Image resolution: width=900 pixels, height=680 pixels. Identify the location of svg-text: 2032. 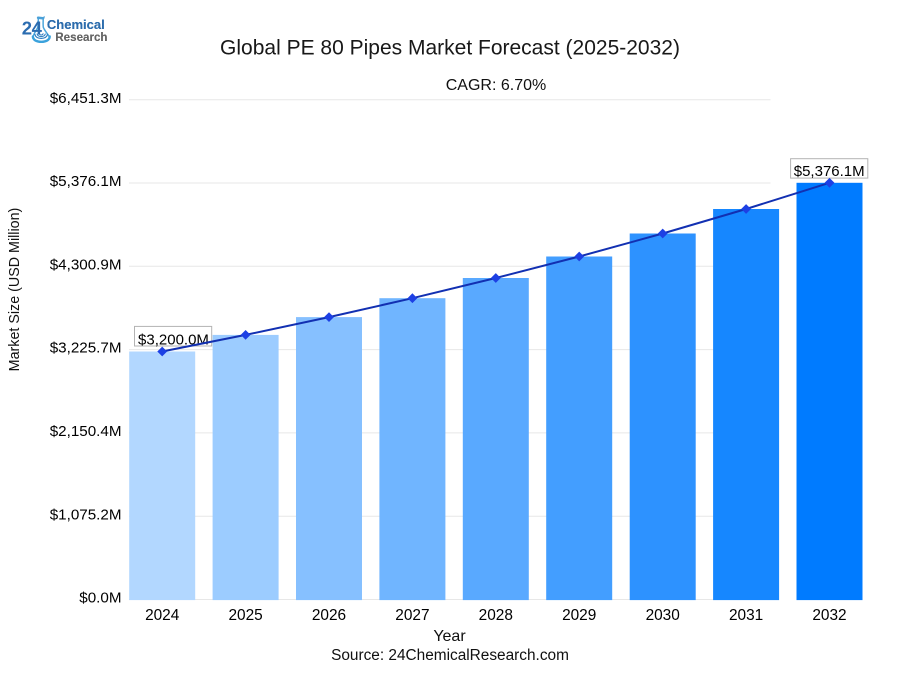
(829, 615).